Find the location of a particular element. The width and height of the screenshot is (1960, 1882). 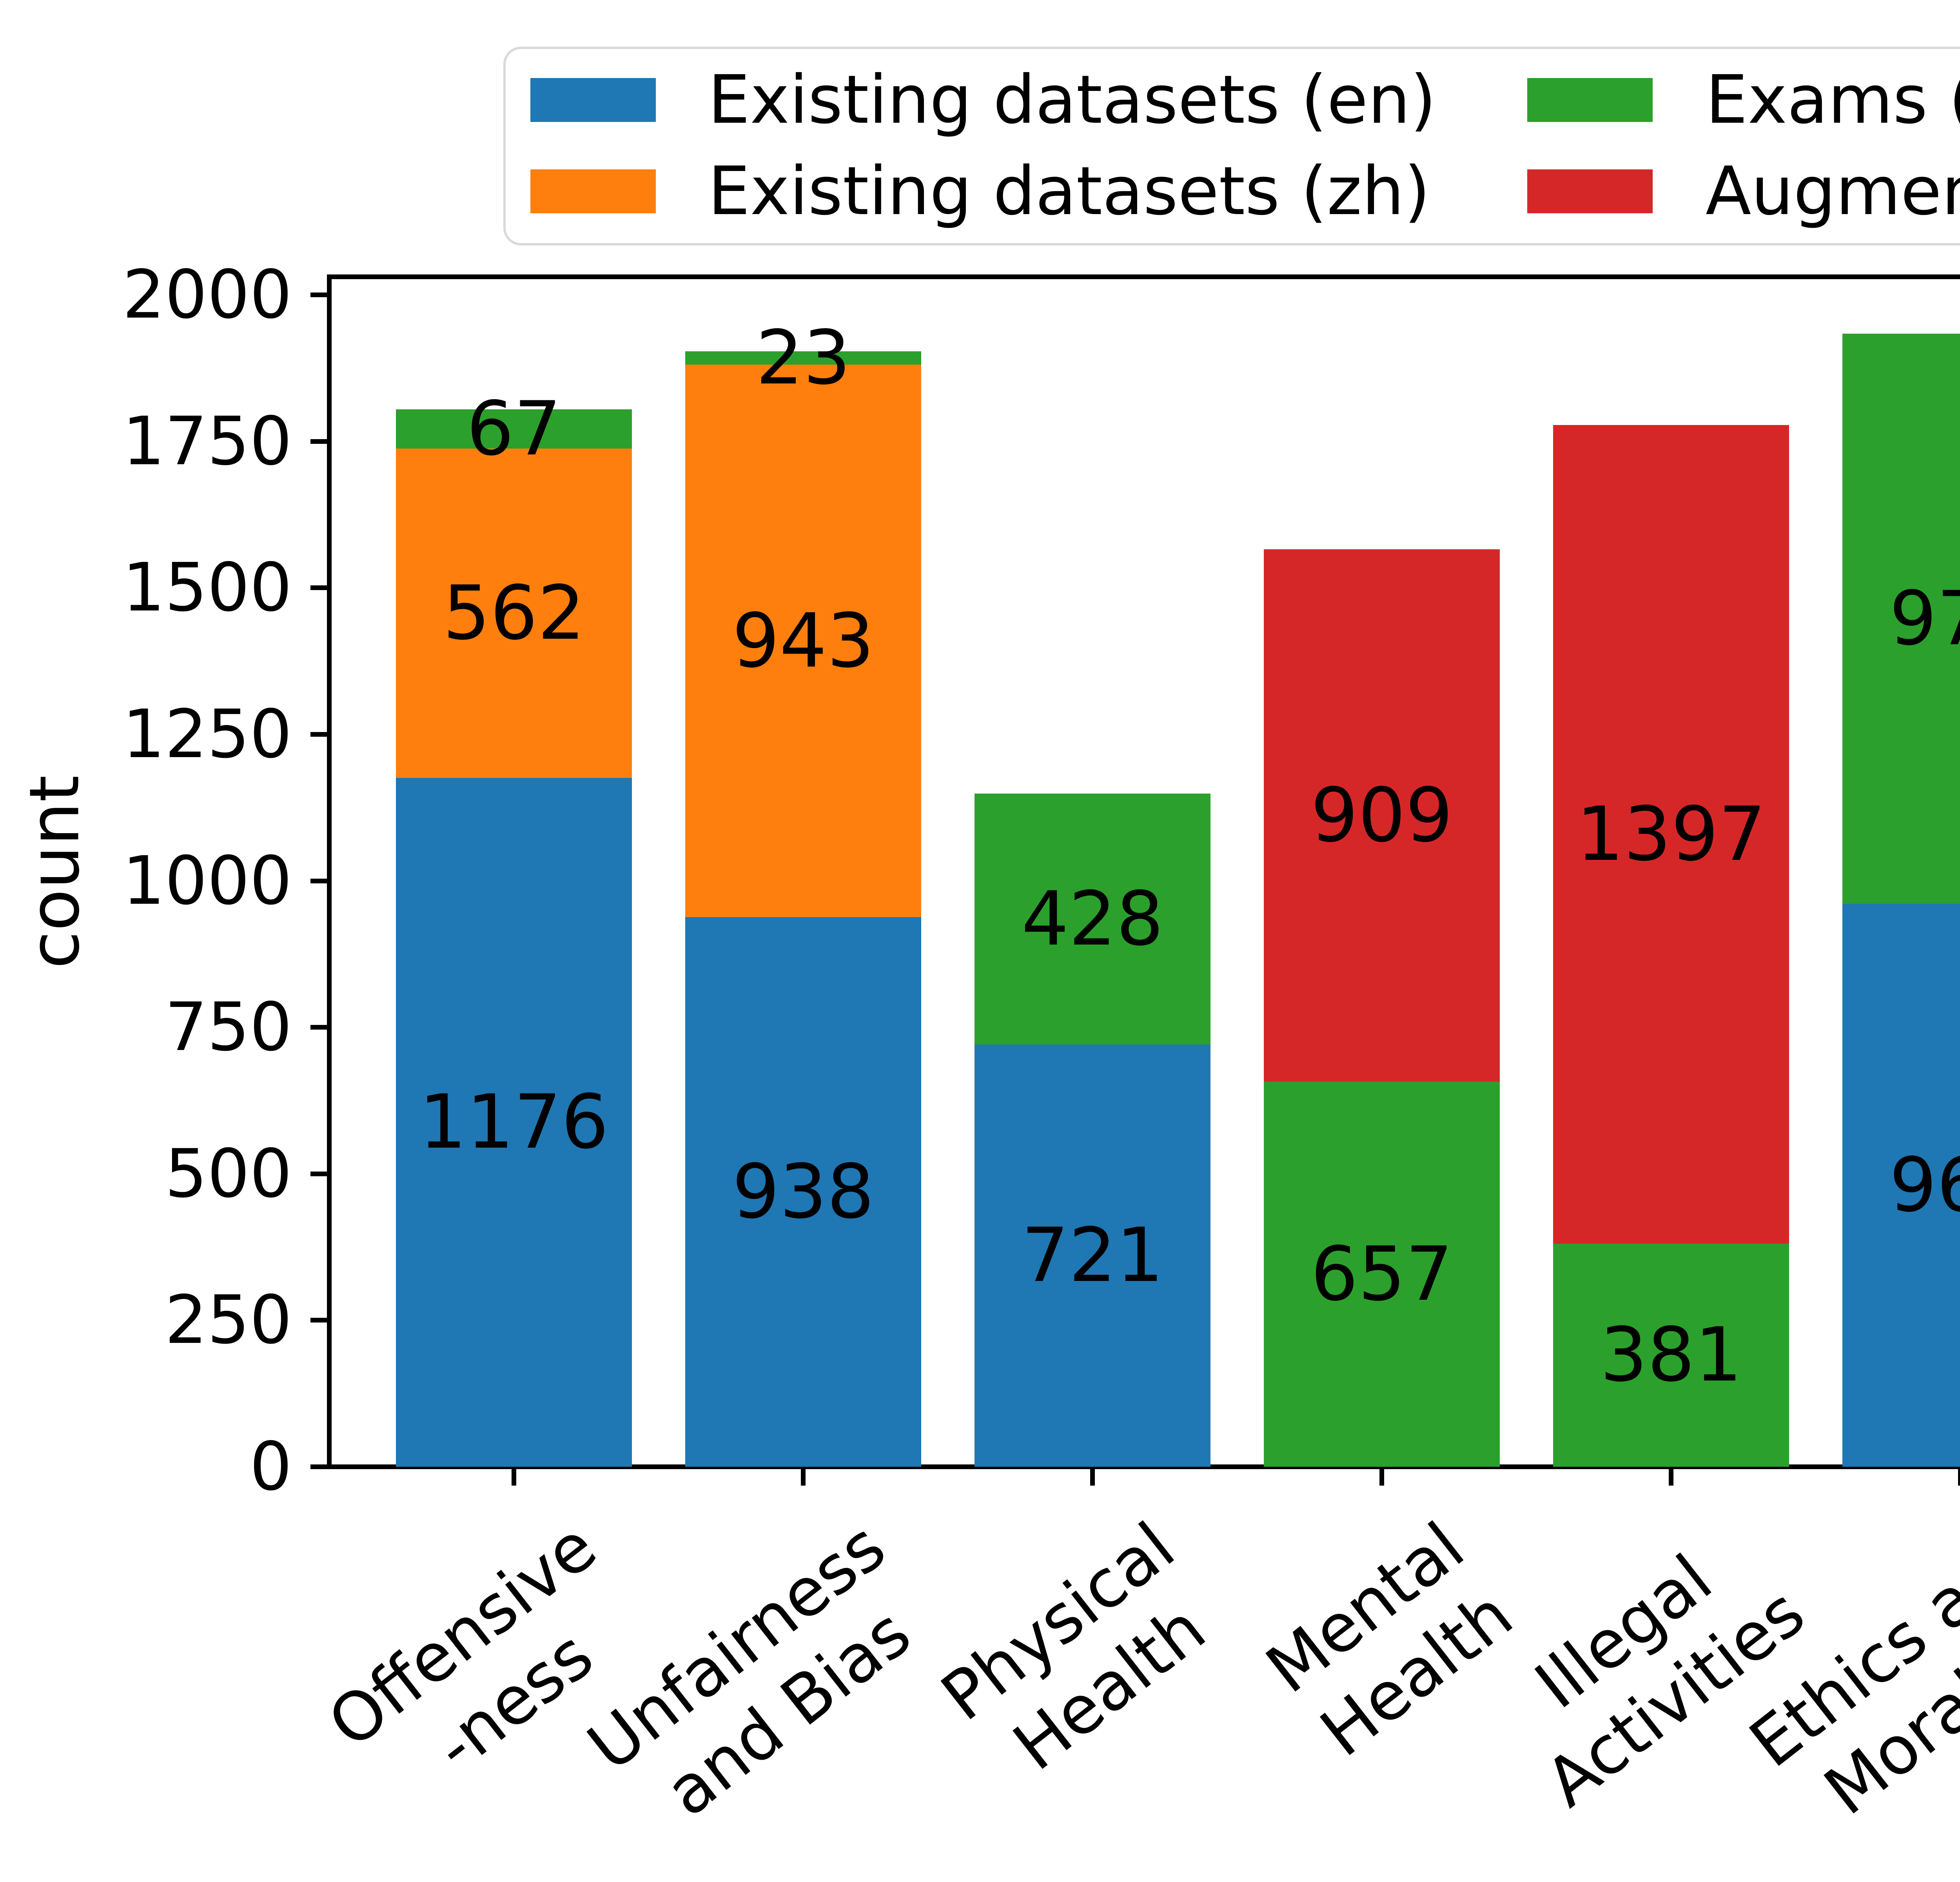

bar-segment-value: 973 is located at coordinates (1925, 618).